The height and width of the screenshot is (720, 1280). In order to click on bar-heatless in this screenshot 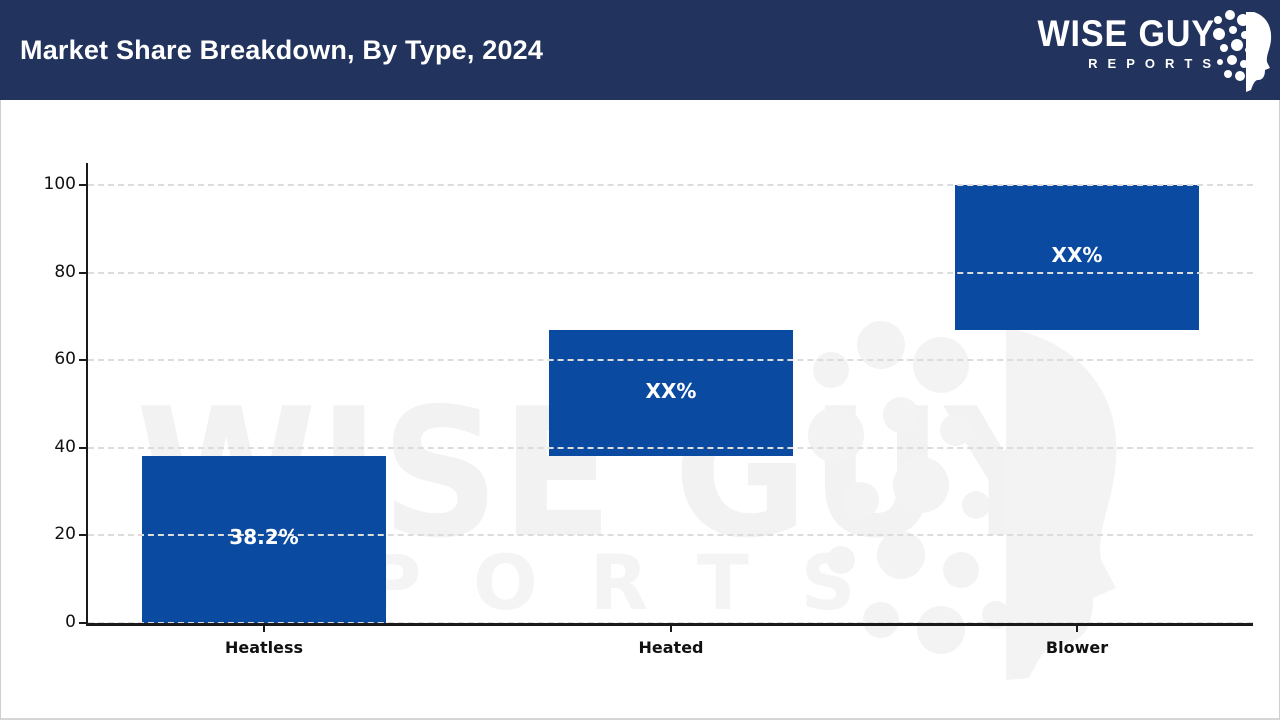, I will do `click(264, 539)`.